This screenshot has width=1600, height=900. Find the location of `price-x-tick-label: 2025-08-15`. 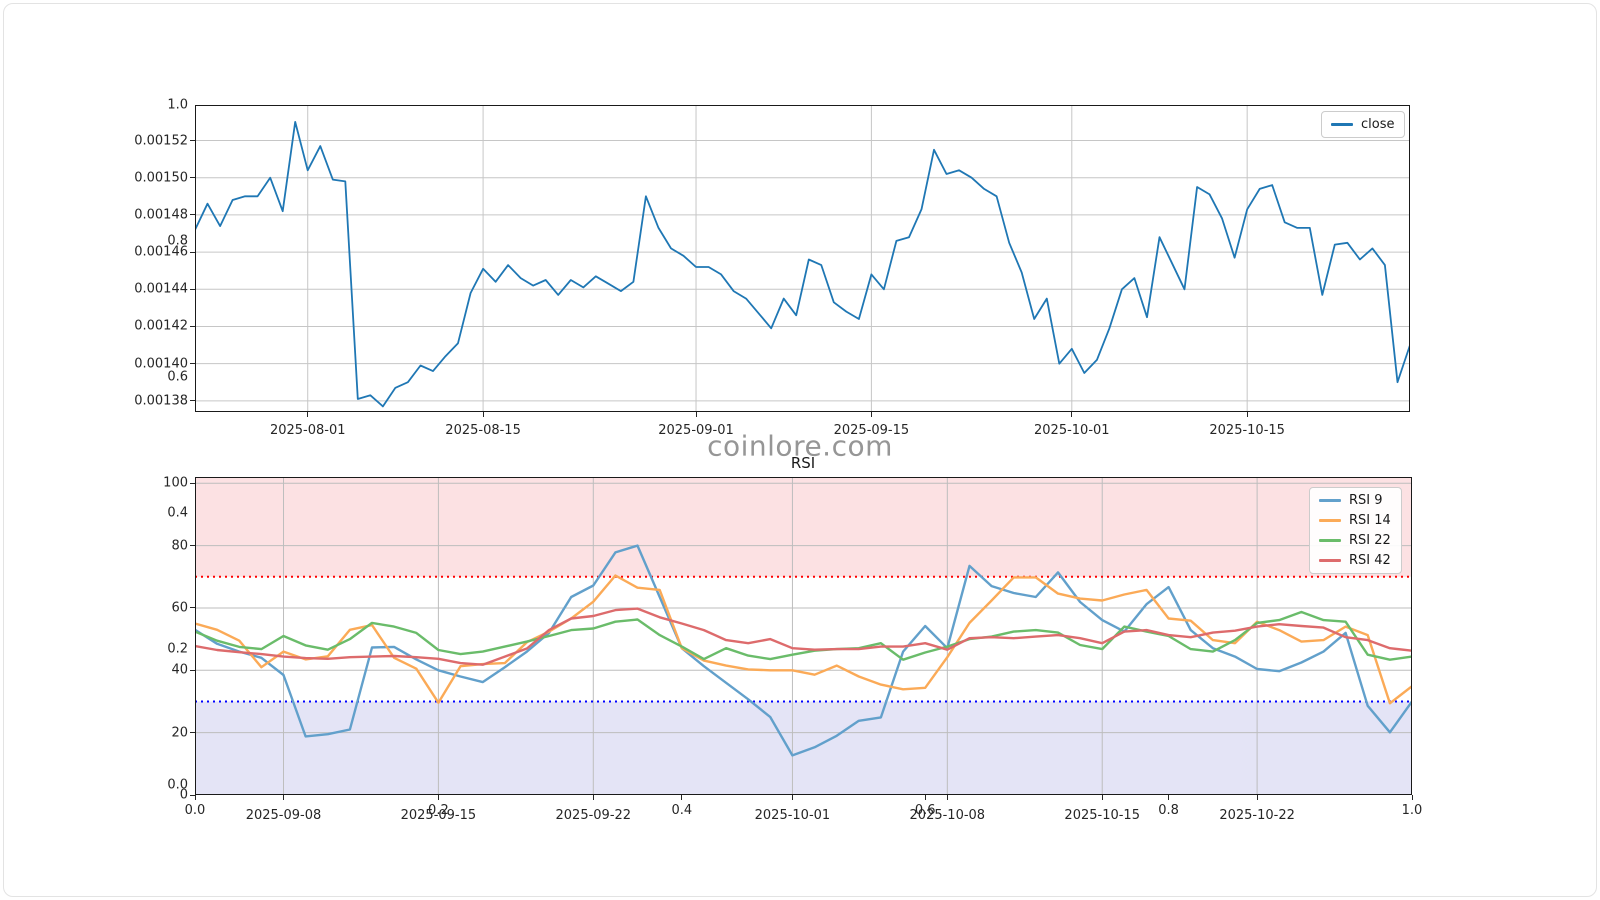

price-x-tick-label: 2025-08-15 is located at coordinates (483, 430).